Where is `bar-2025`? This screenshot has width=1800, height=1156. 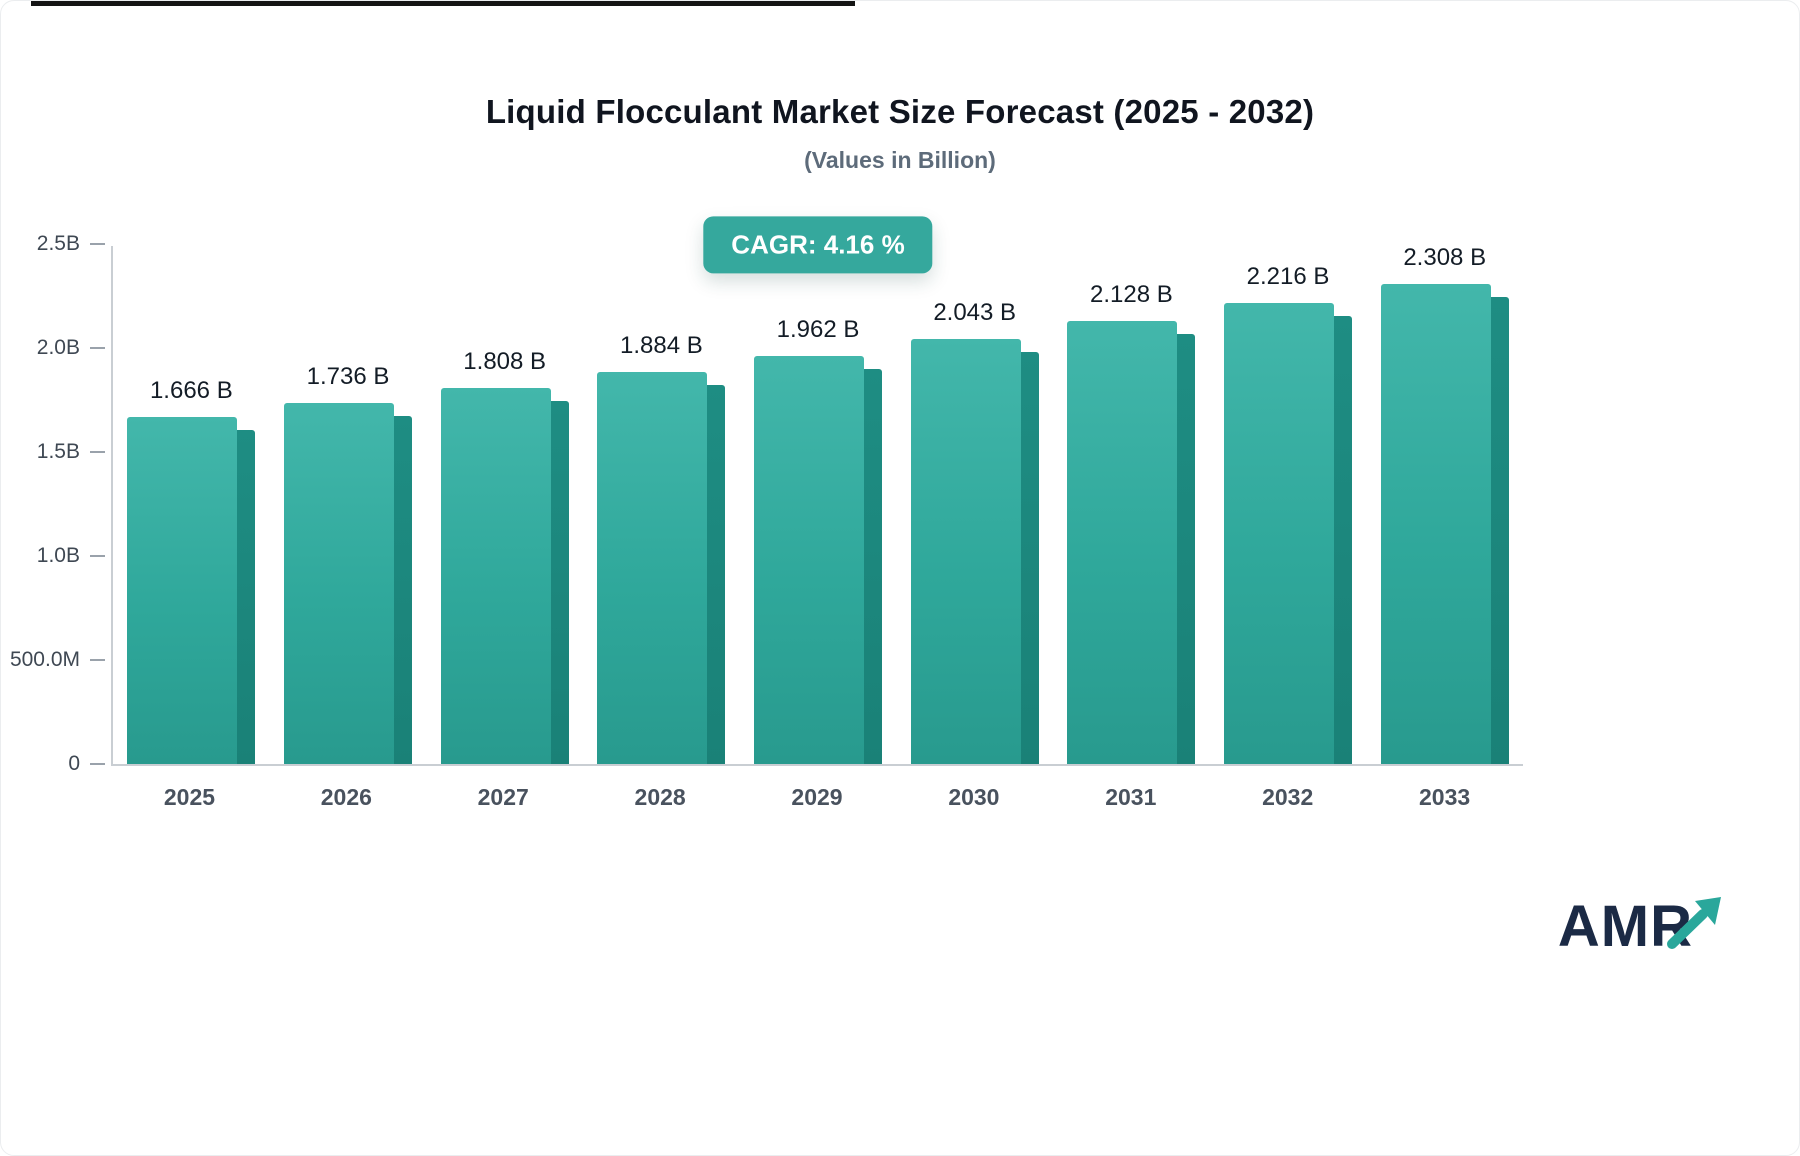 bar-2025 is located at coordinates (191, 590).